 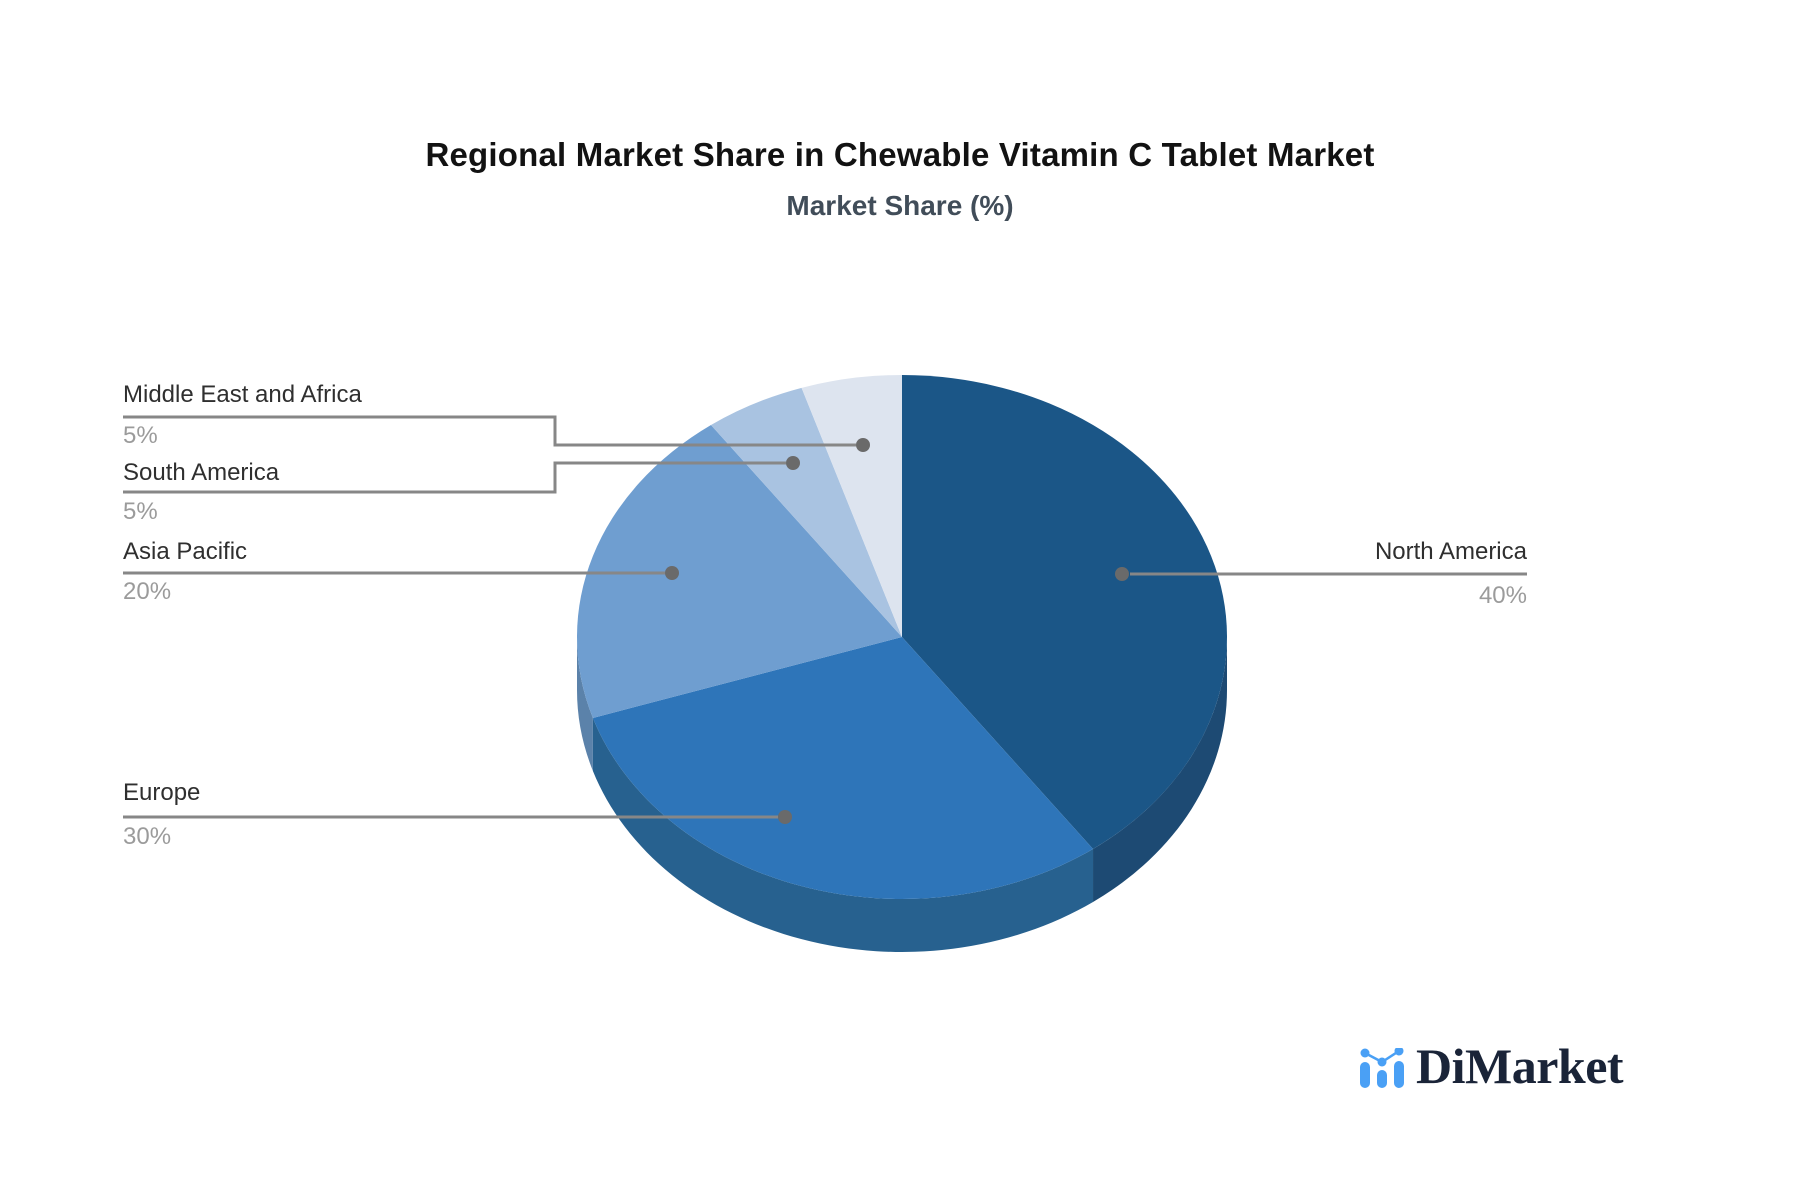 I want to click on leader-line-middle-east-and-africa, so click(x=489, y=431).